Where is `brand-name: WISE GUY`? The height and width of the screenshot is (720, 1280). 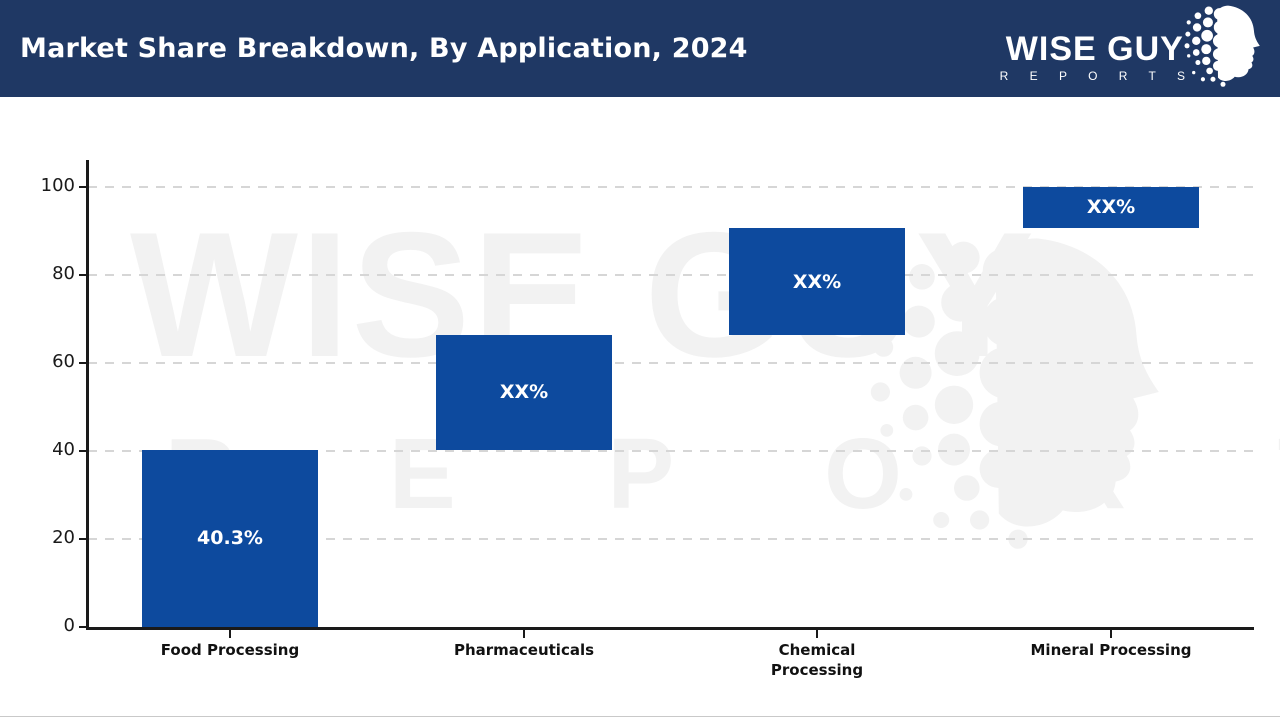 brand-name: WISE GUY is located at coordinates (1094, 48).